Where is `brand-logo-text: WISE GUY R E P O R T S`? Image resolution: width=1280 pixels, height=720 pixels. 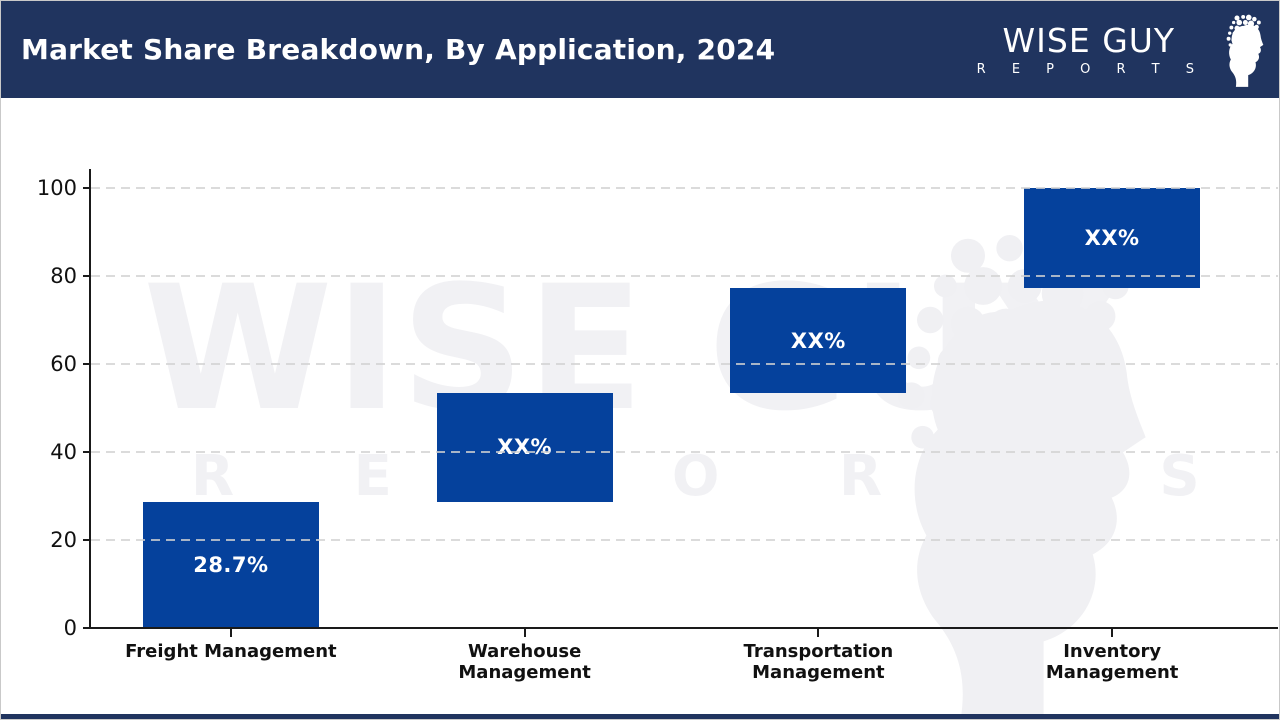 brand-logo-text: WISE GUY R E P O R T S is located at coordinates (1089, 49).